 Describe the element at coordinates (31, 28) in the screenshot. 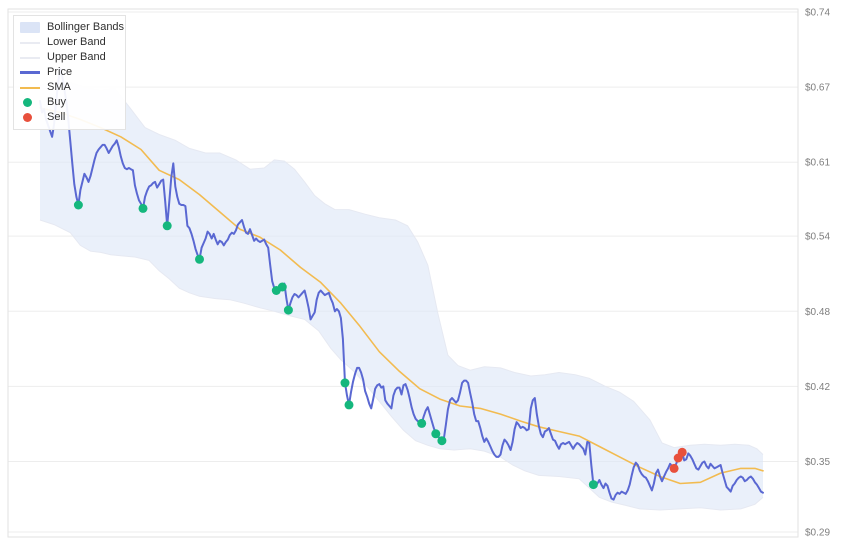

I see `bollinger-bands-swatch-icon` at that location.